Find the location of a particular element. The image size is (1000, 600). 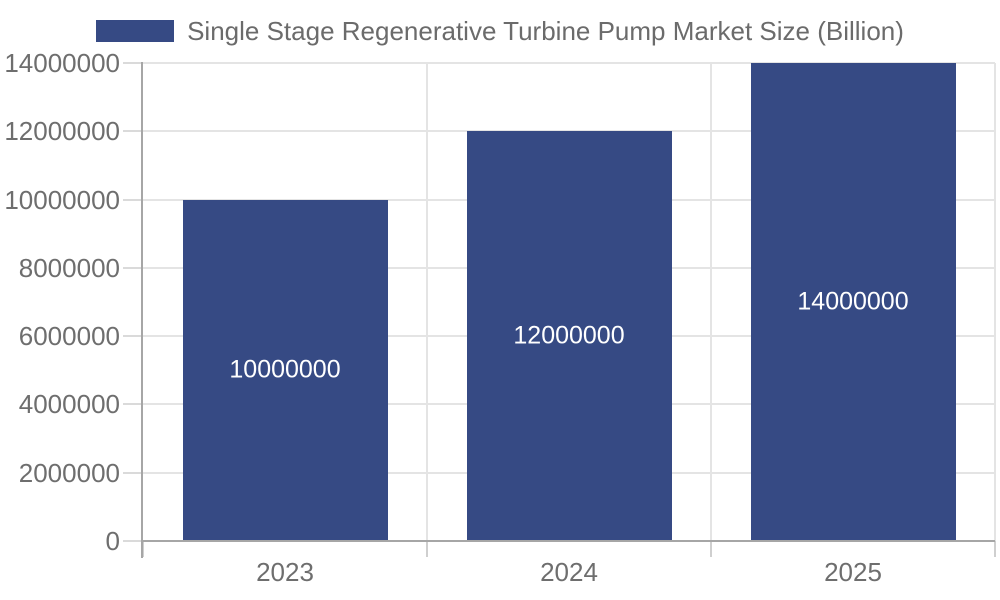

y-tick-label: 0 is located at coordinates (112, 541).